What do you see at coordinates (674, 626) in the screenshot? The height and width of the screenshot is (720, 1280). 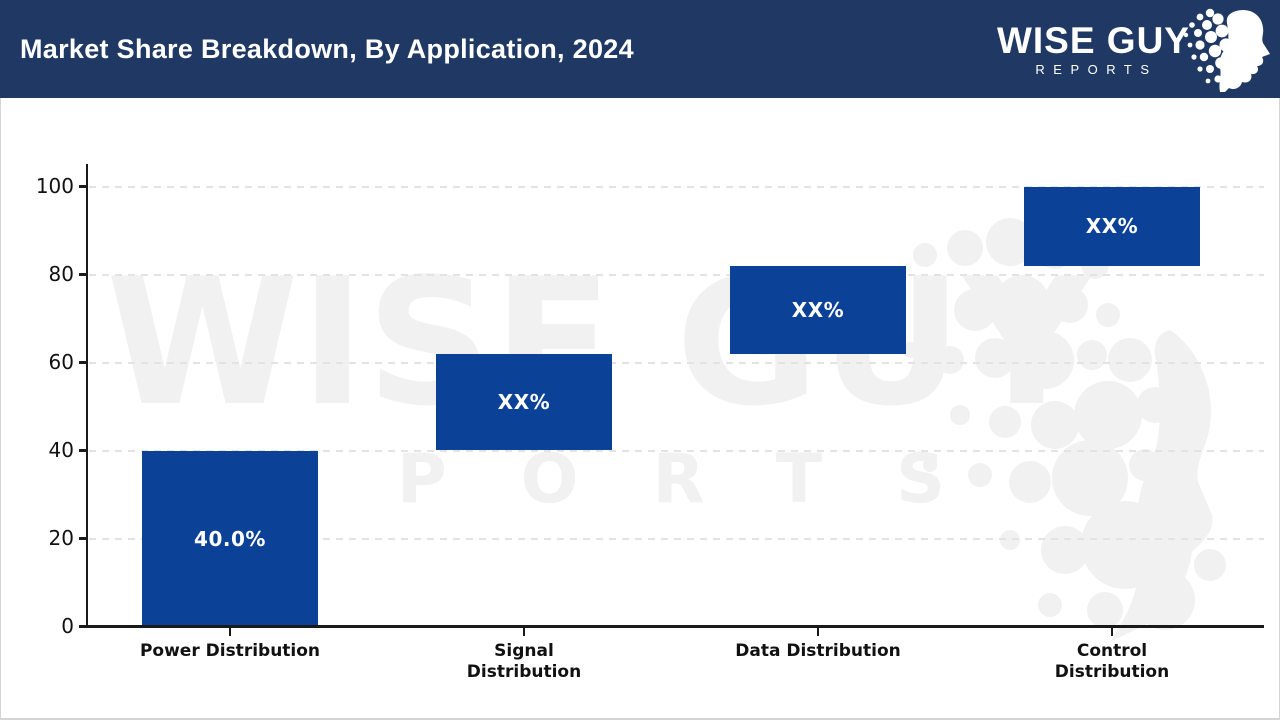 I see `x-axis` at bounding box center [674, 626].